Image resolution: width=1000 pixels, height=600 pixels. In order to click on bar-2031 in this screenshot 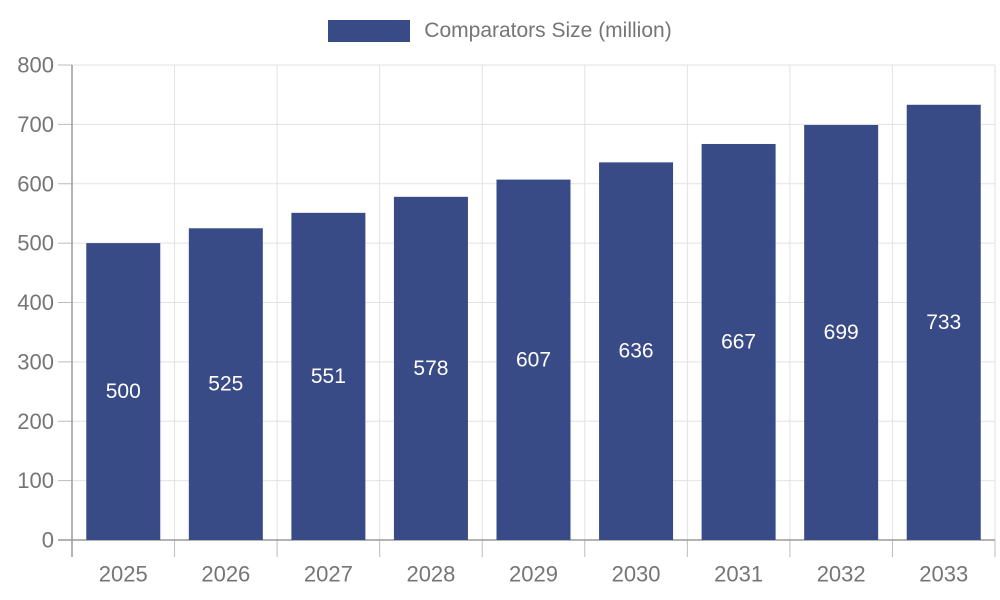, I will do `click(738, 341)`.